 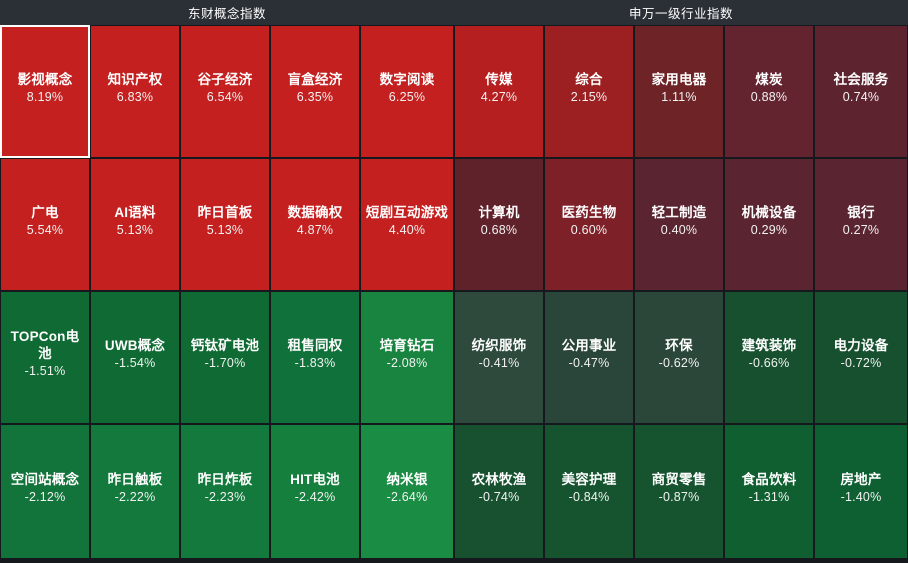 I want to click on tile-content: 医药生物 0.60%, so click(x=589, y=221).